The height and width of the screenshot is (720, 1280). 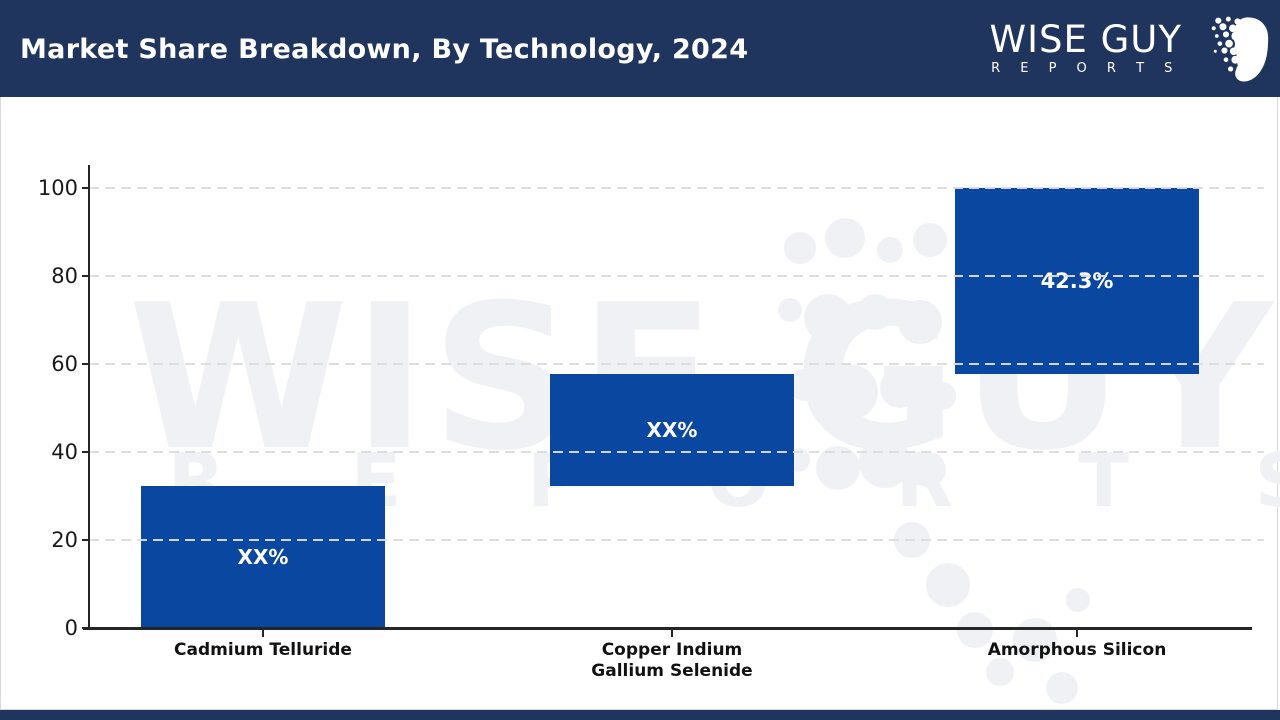 What do you see at coordinates (1077, 650) in the screenshot?
I see `x-category-label-2: Amorphous Silicon` at bounding box center [1077, 650].